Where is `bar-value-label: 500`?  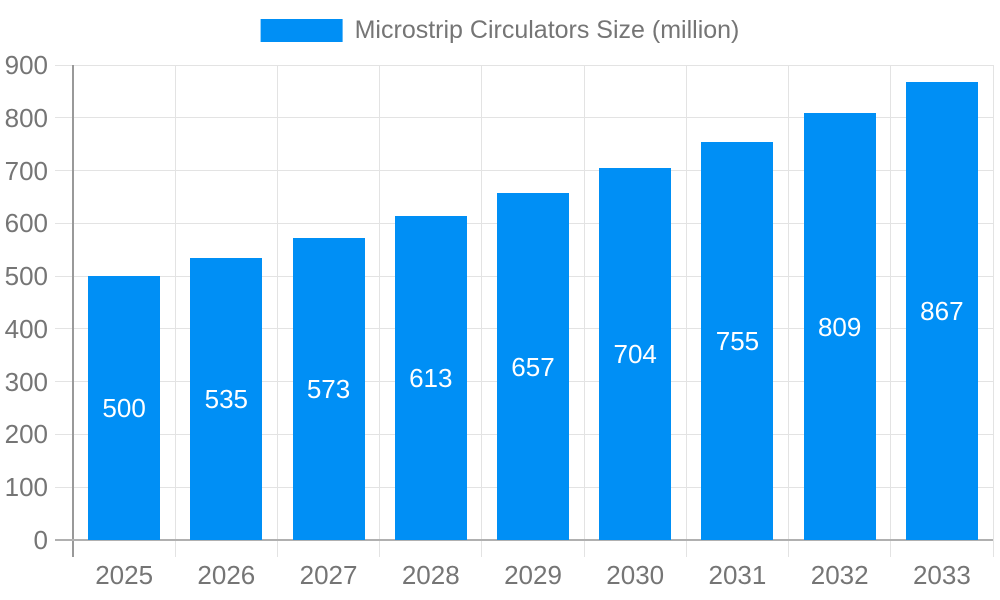 bar-value-label: 500 is located at coordinates (124, 408).